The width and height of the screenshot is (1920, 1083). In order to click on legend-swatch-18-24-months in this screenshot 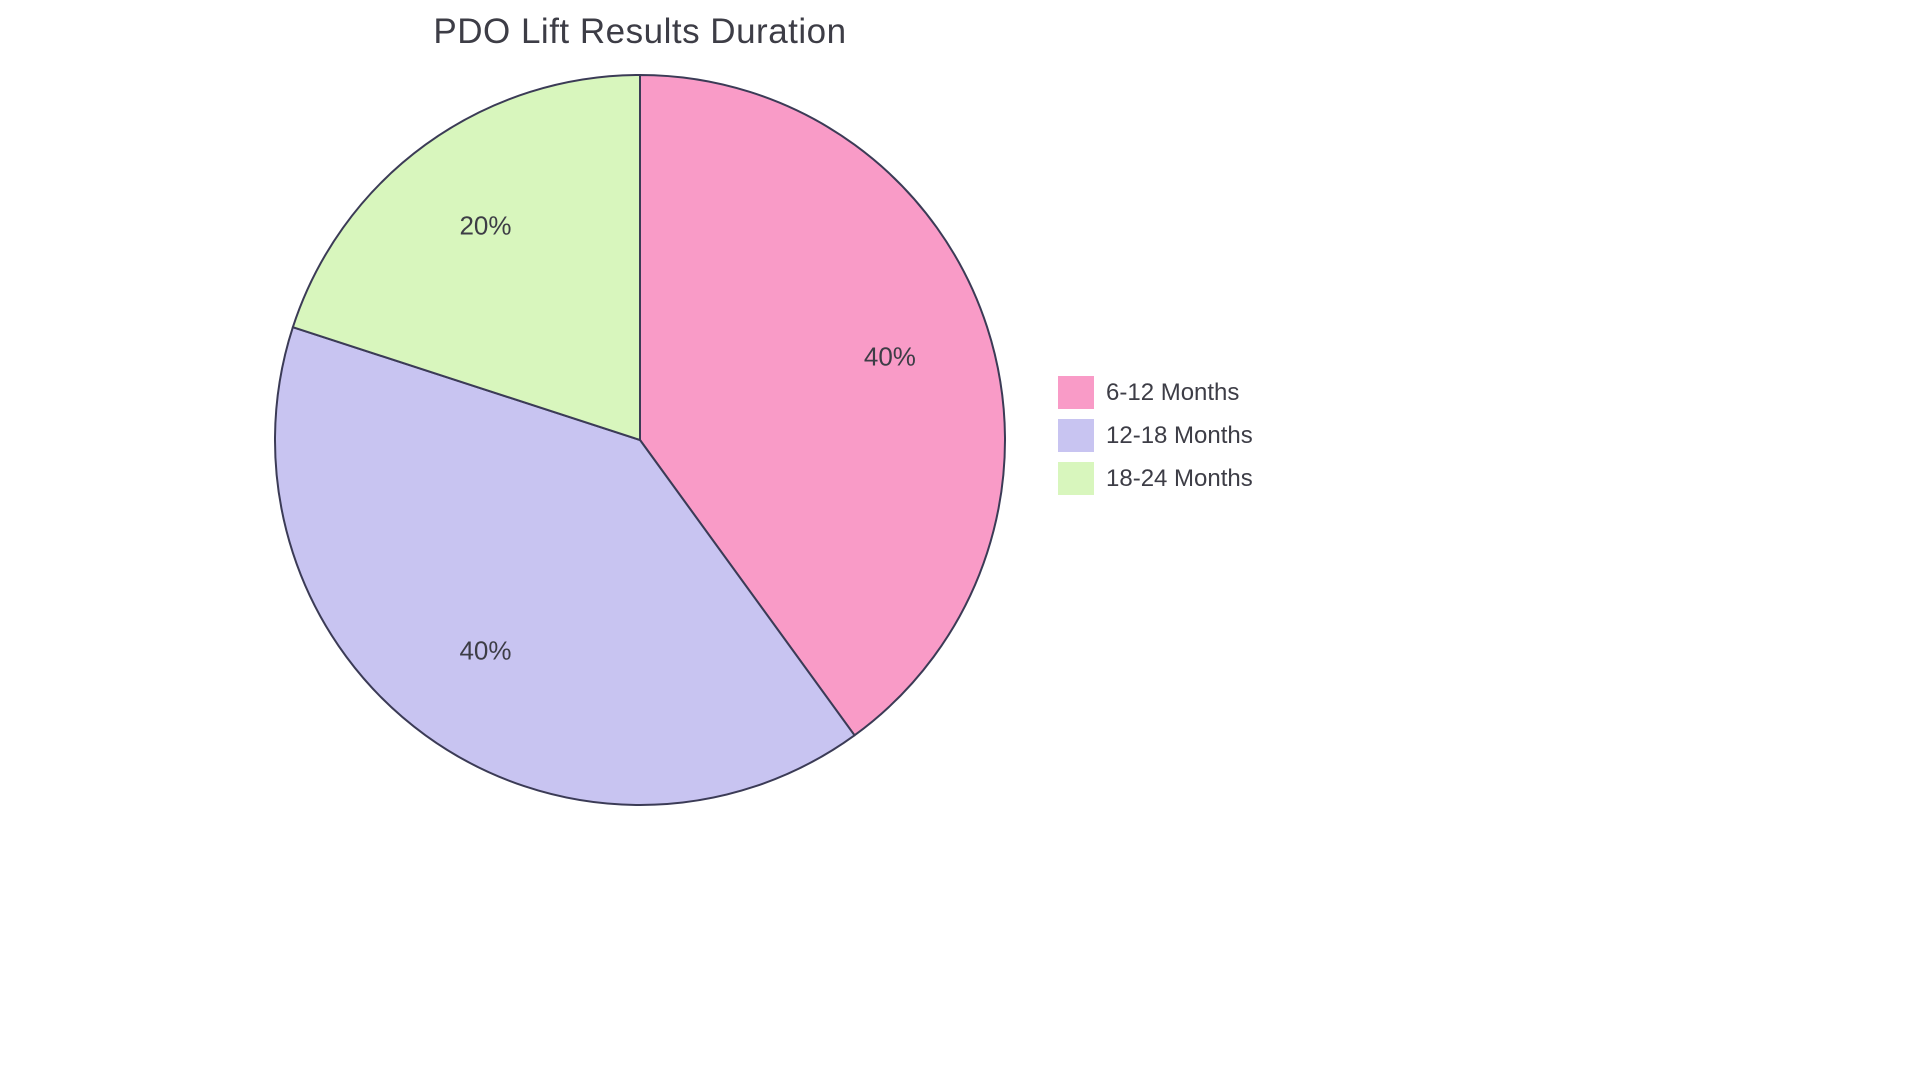, I will do `click(1076, 478)`.